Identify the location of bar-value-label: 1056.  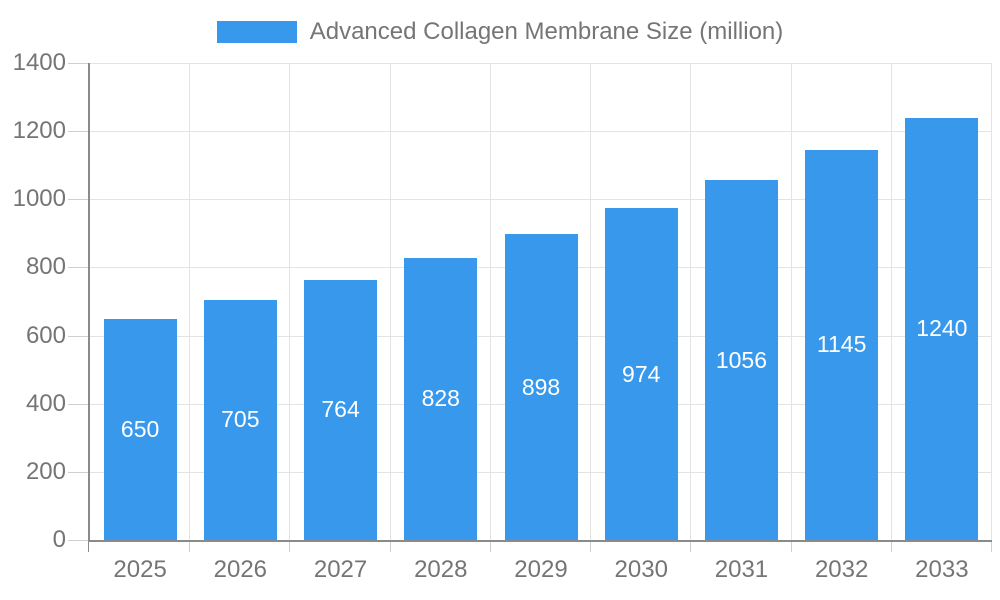
(741, 359).